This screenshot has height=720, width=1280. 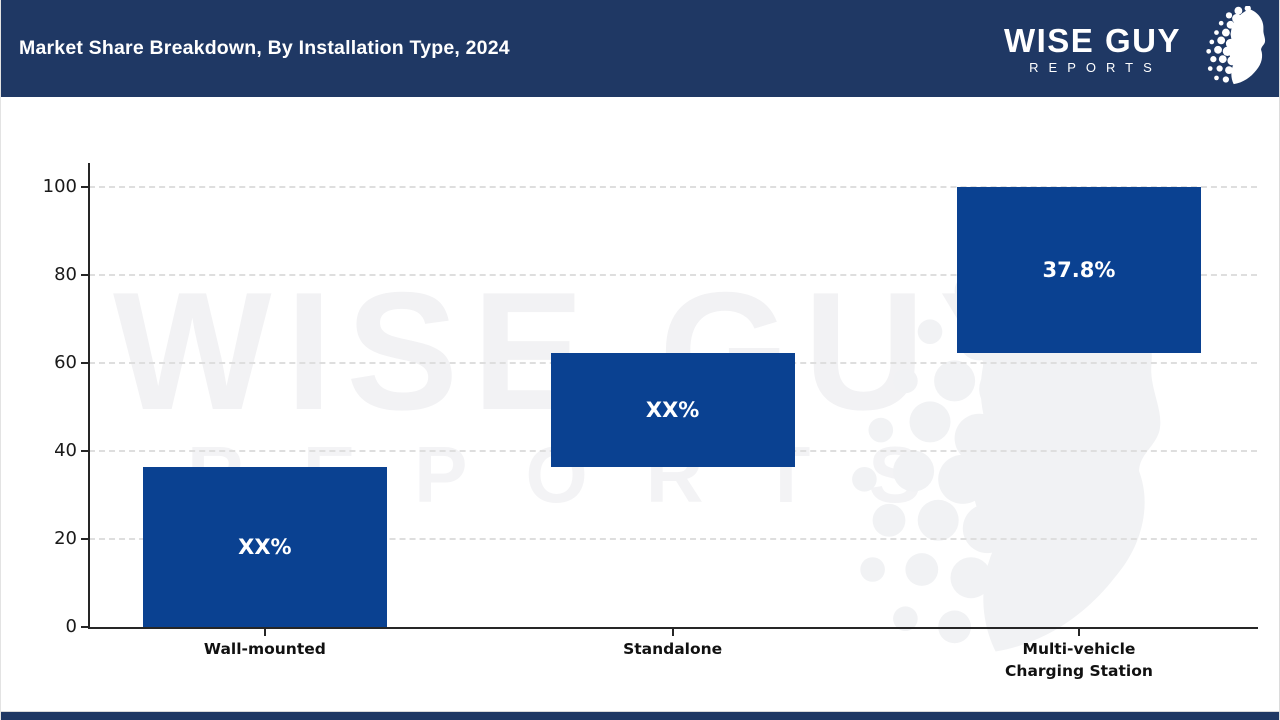 I want to click on x-axis, so click(x=673, y=628).